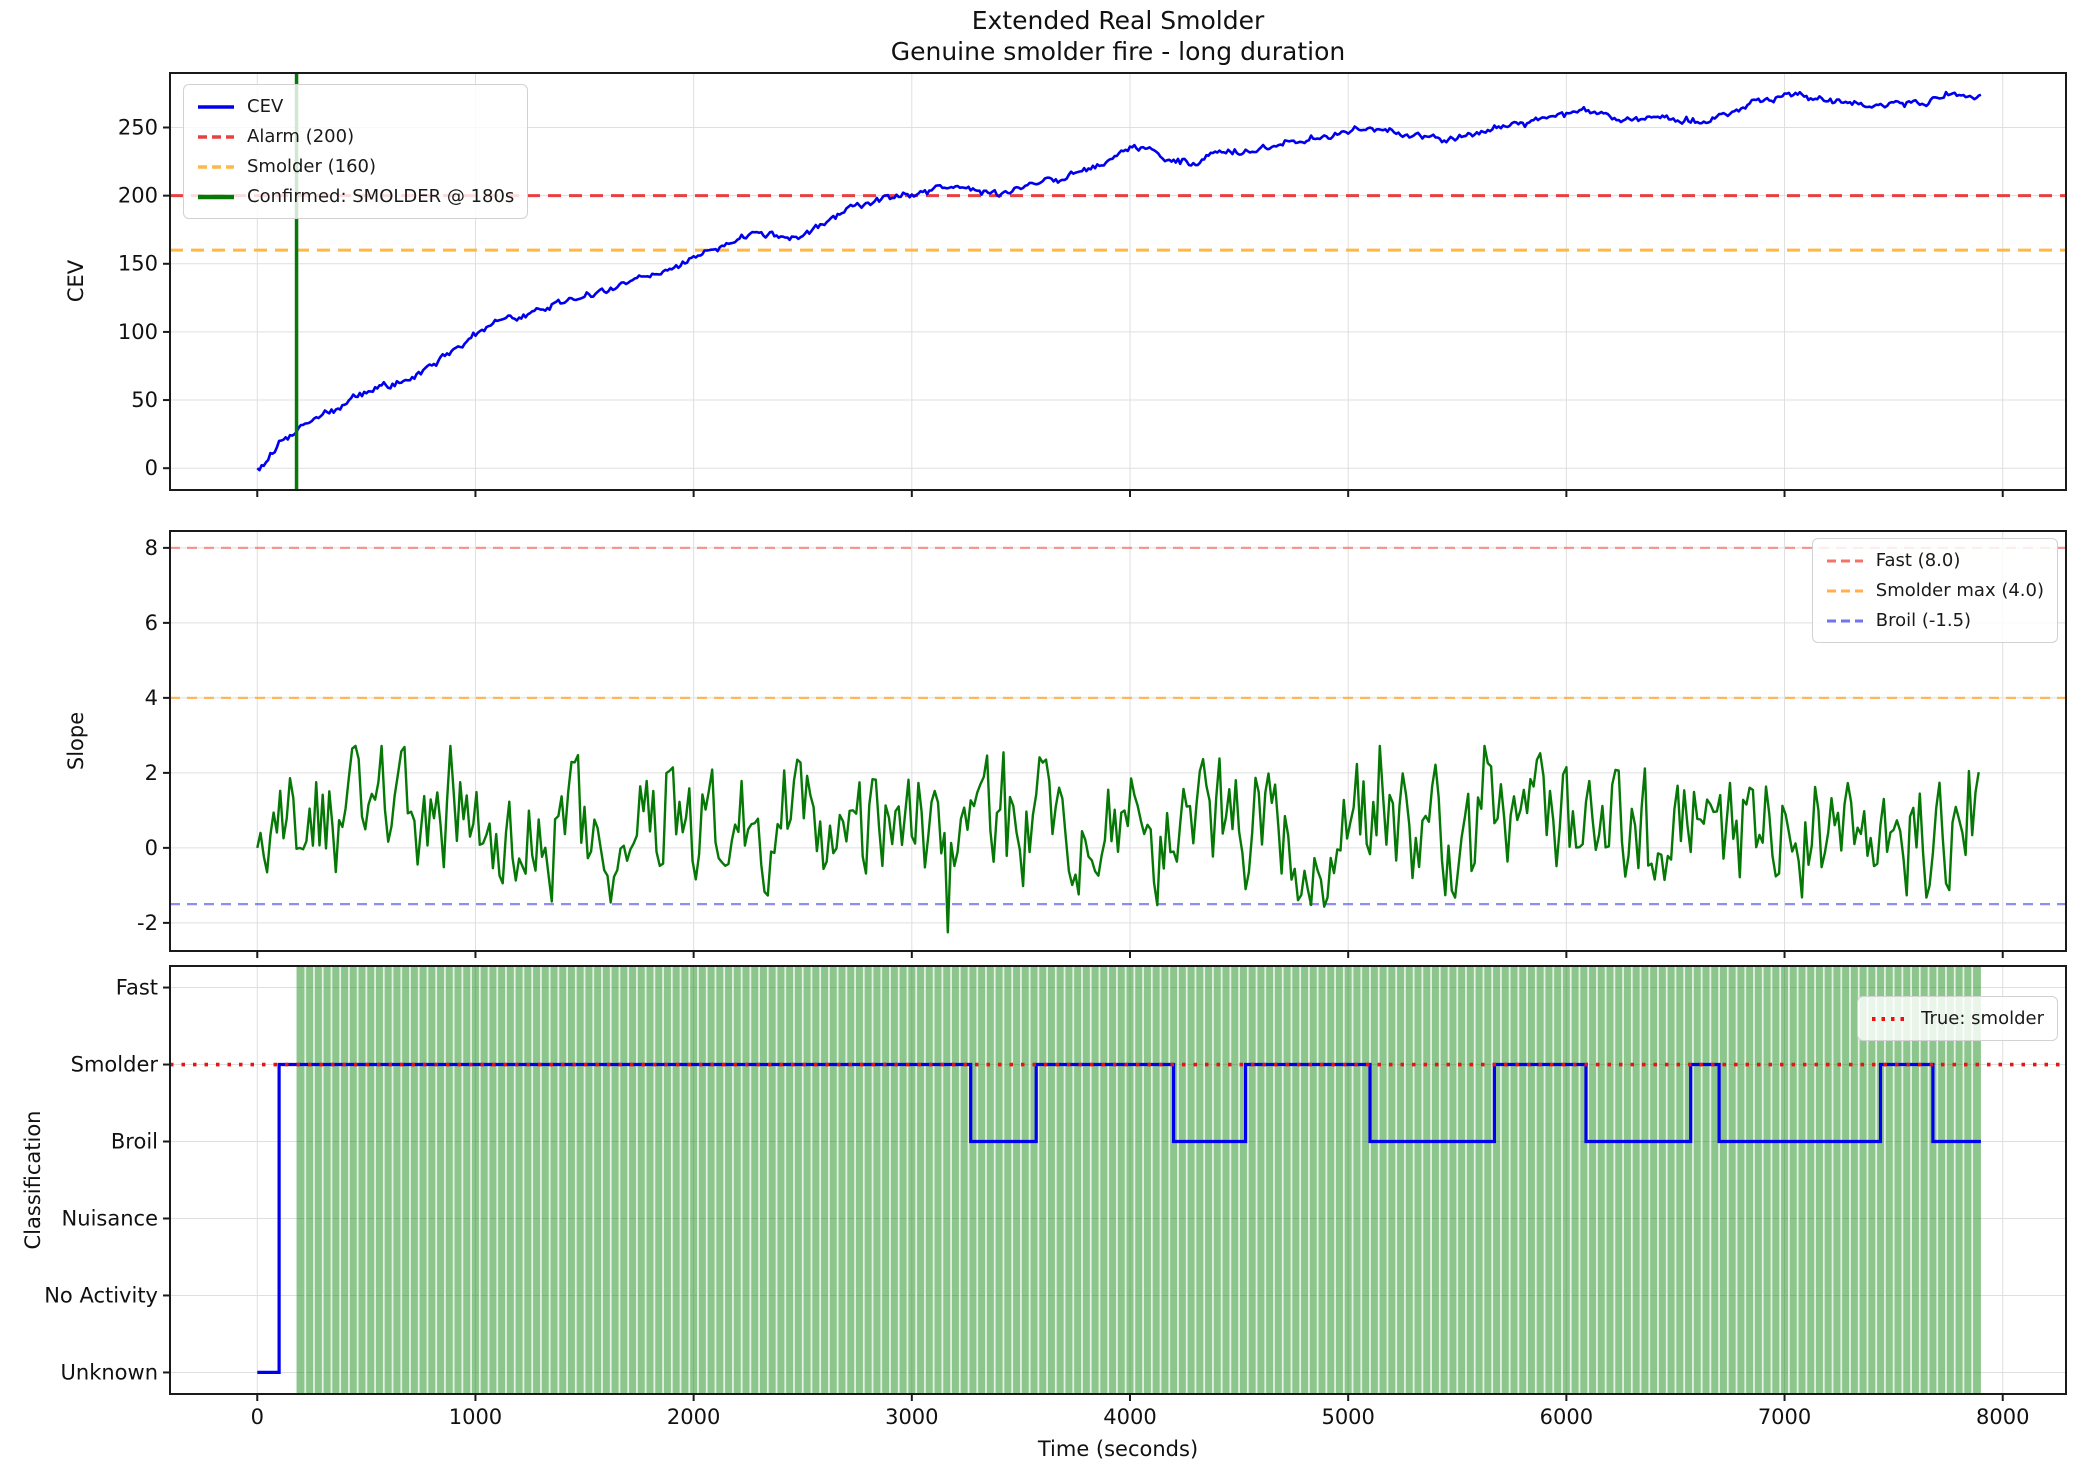 This screenshot has width=2083, height=1477. I want to click on legend-label-alarm: Alarm (200), so click(301, 136).